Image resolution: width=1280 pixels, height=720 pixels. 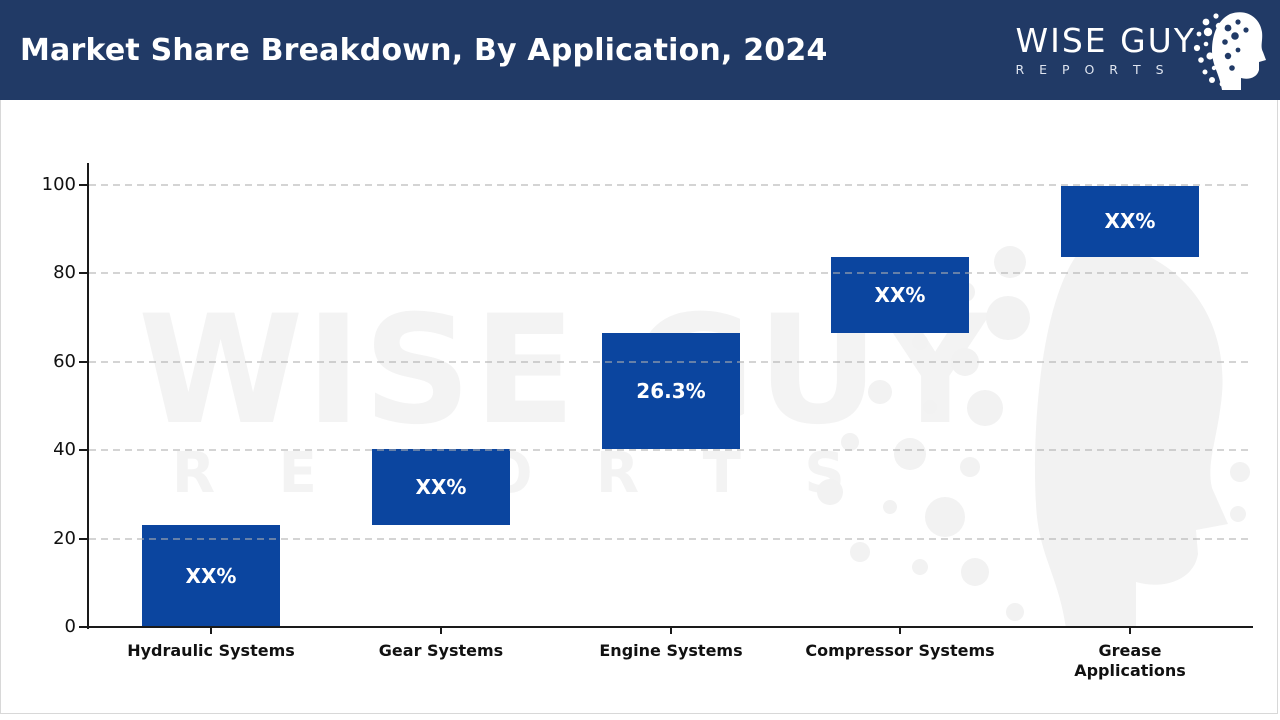 I want to click on logo-text: WISE GUY R E P O R T S, so click(x=1105, y=50).